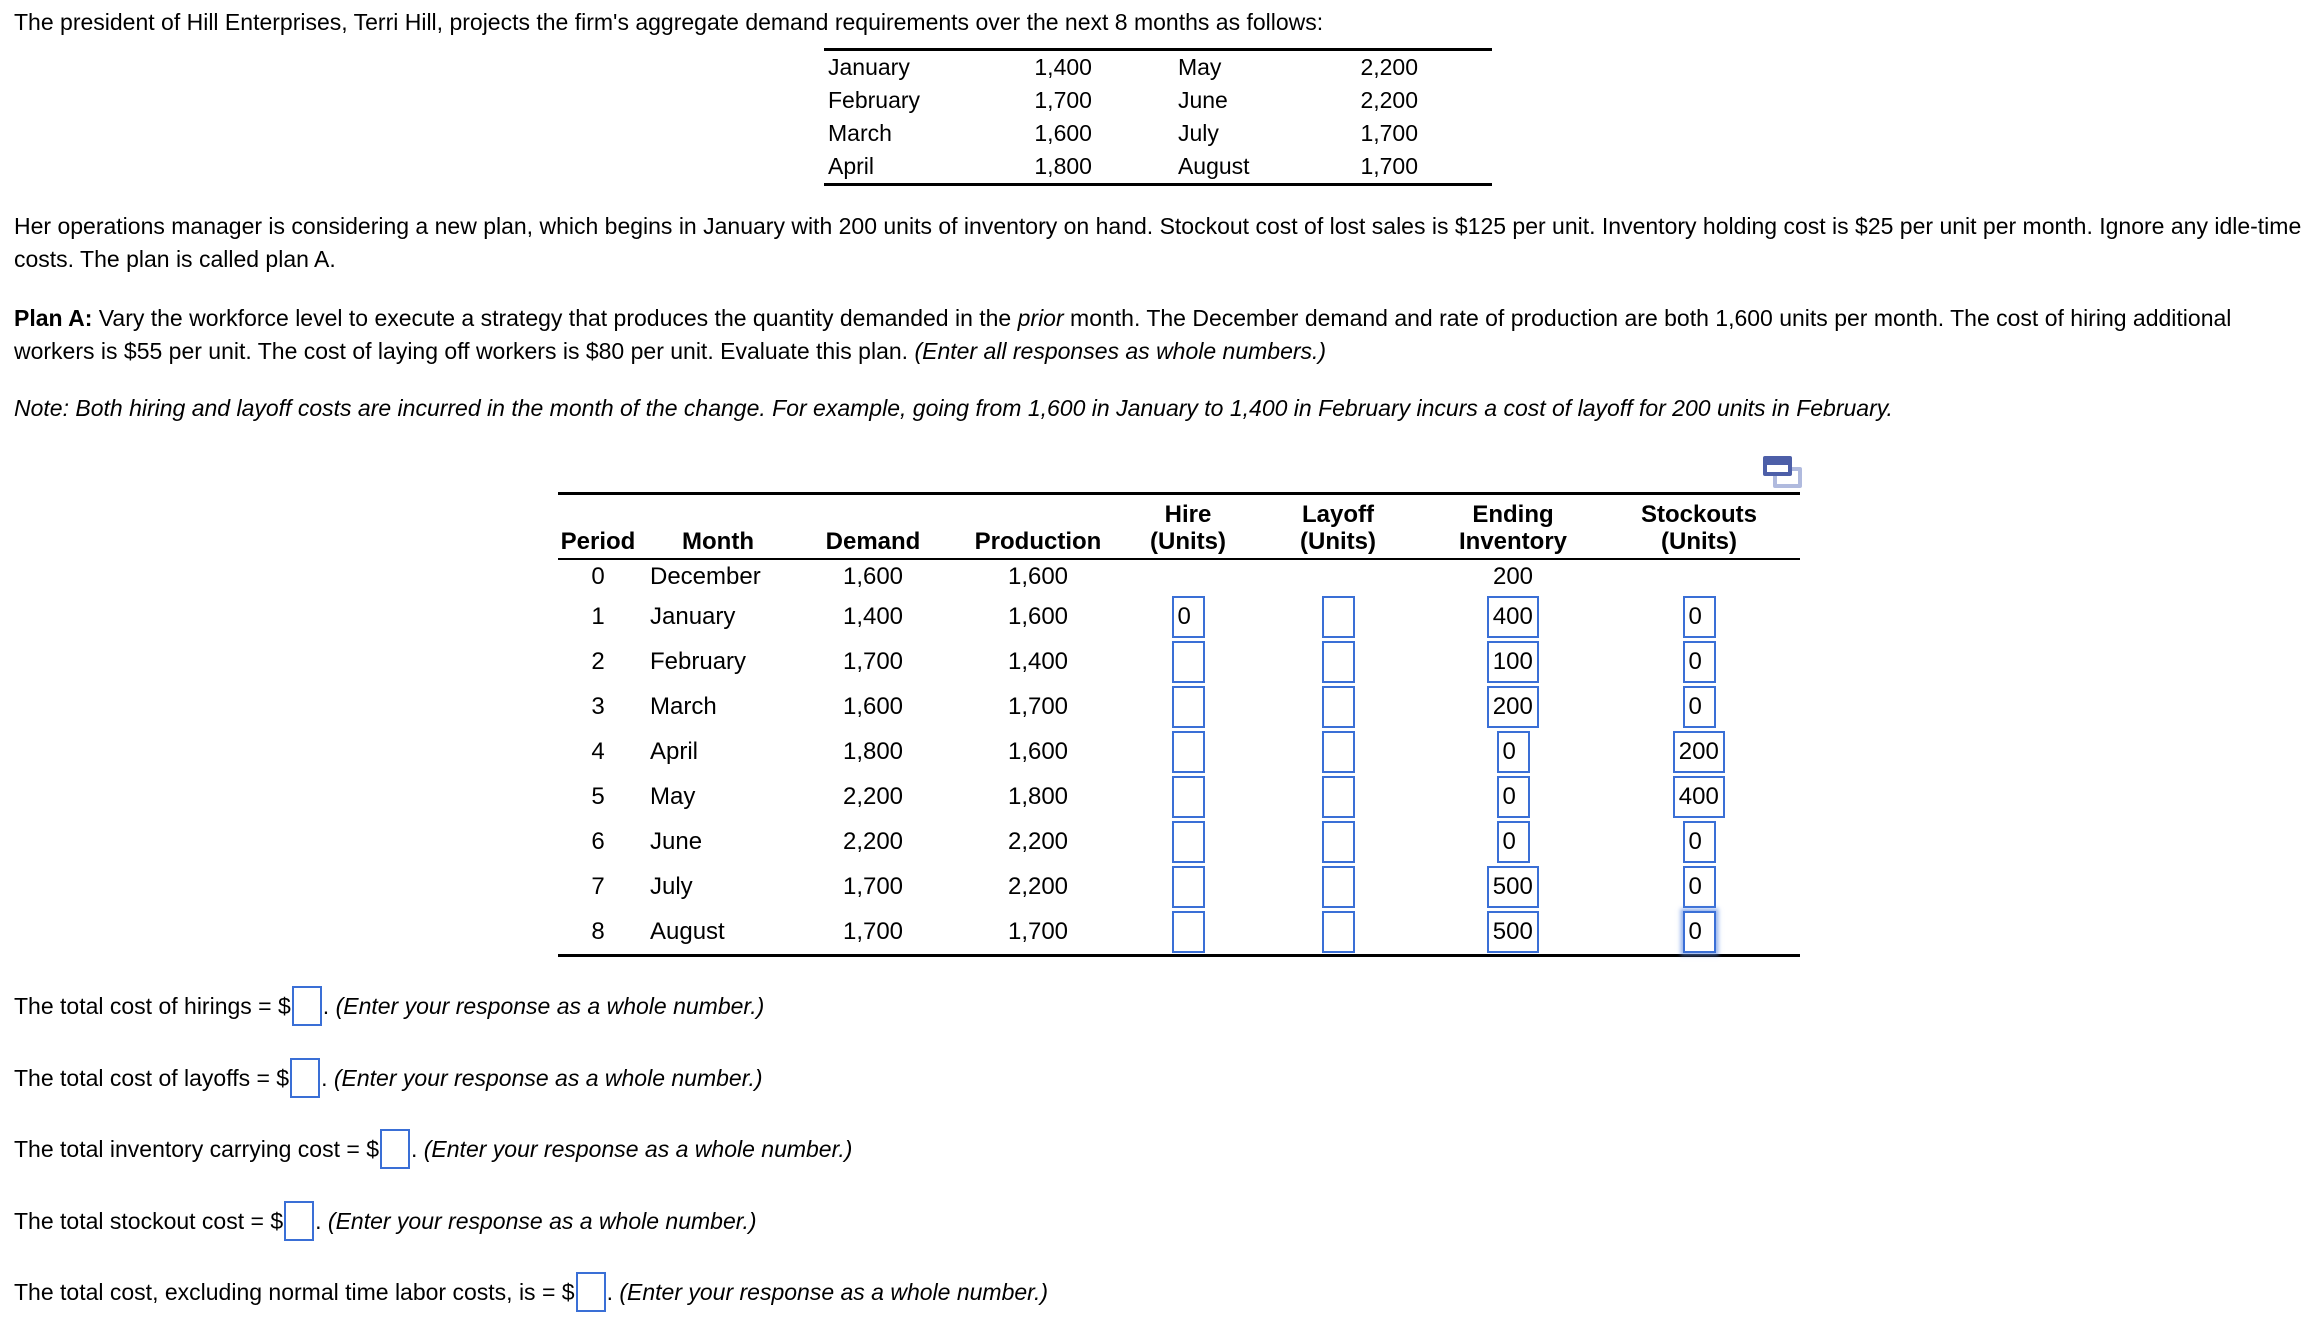 The width and height of the screenshot is (2316, 1328). What do you see at coordinates (693, 616) in the screenshot?
I see `month-cell: January` at bounding box center [693, 616].